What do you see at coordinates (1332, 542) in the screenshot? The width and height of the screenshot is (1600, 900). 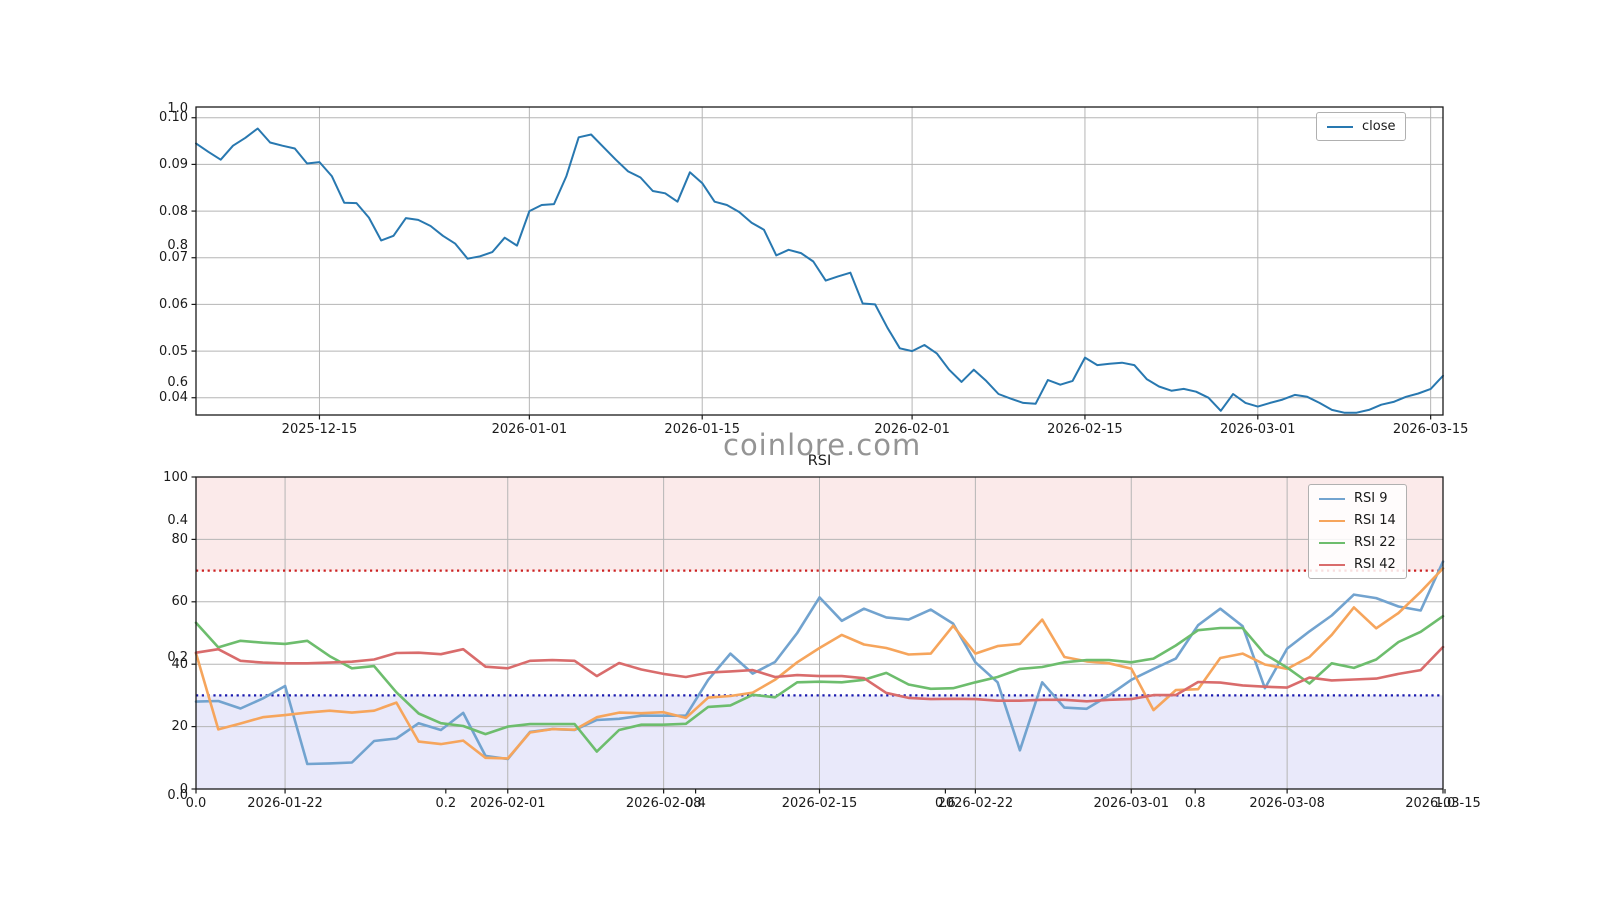 I see `rsi22-line-swatch` at bounding box center [1332, 542].